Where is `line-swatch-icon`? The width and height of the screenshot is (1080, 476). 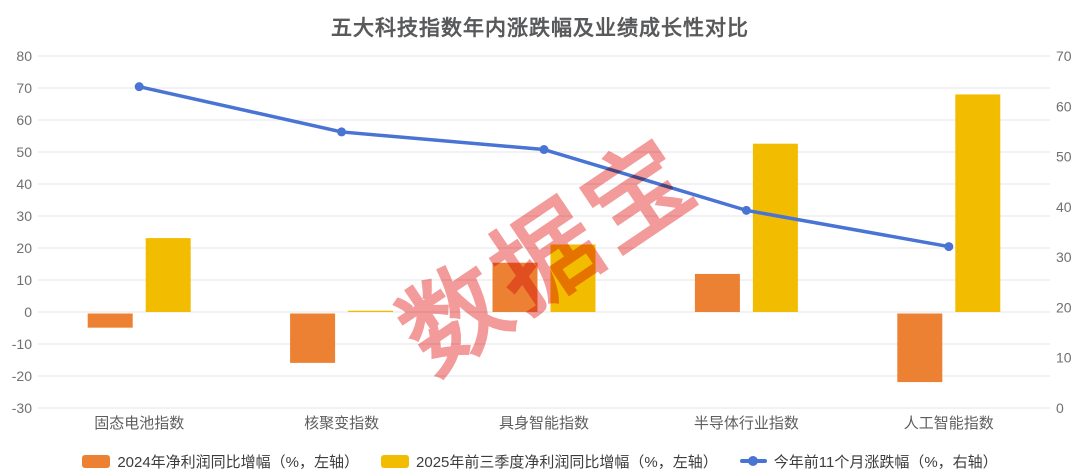 line-swatch-icon is located at coordinates (753, 461).